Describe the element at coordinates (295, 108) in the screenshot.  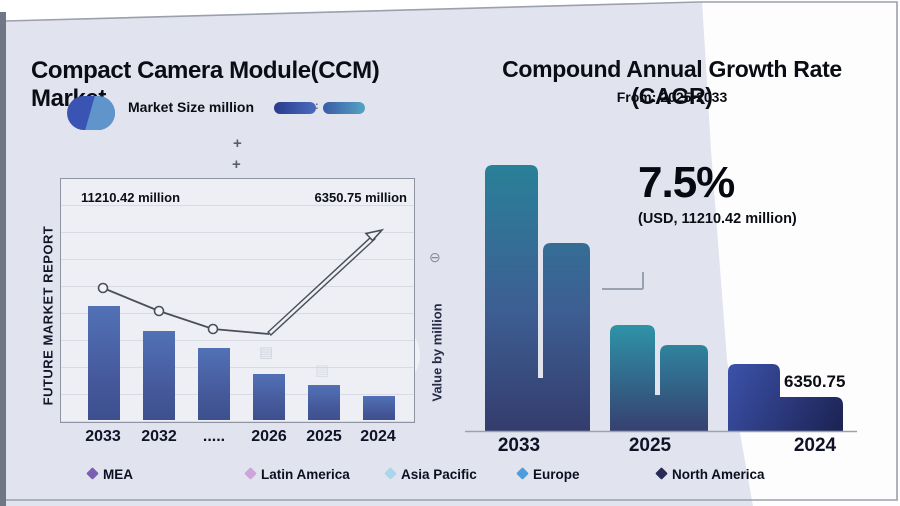
I see `ratio-pill-dark-icon` at that location.